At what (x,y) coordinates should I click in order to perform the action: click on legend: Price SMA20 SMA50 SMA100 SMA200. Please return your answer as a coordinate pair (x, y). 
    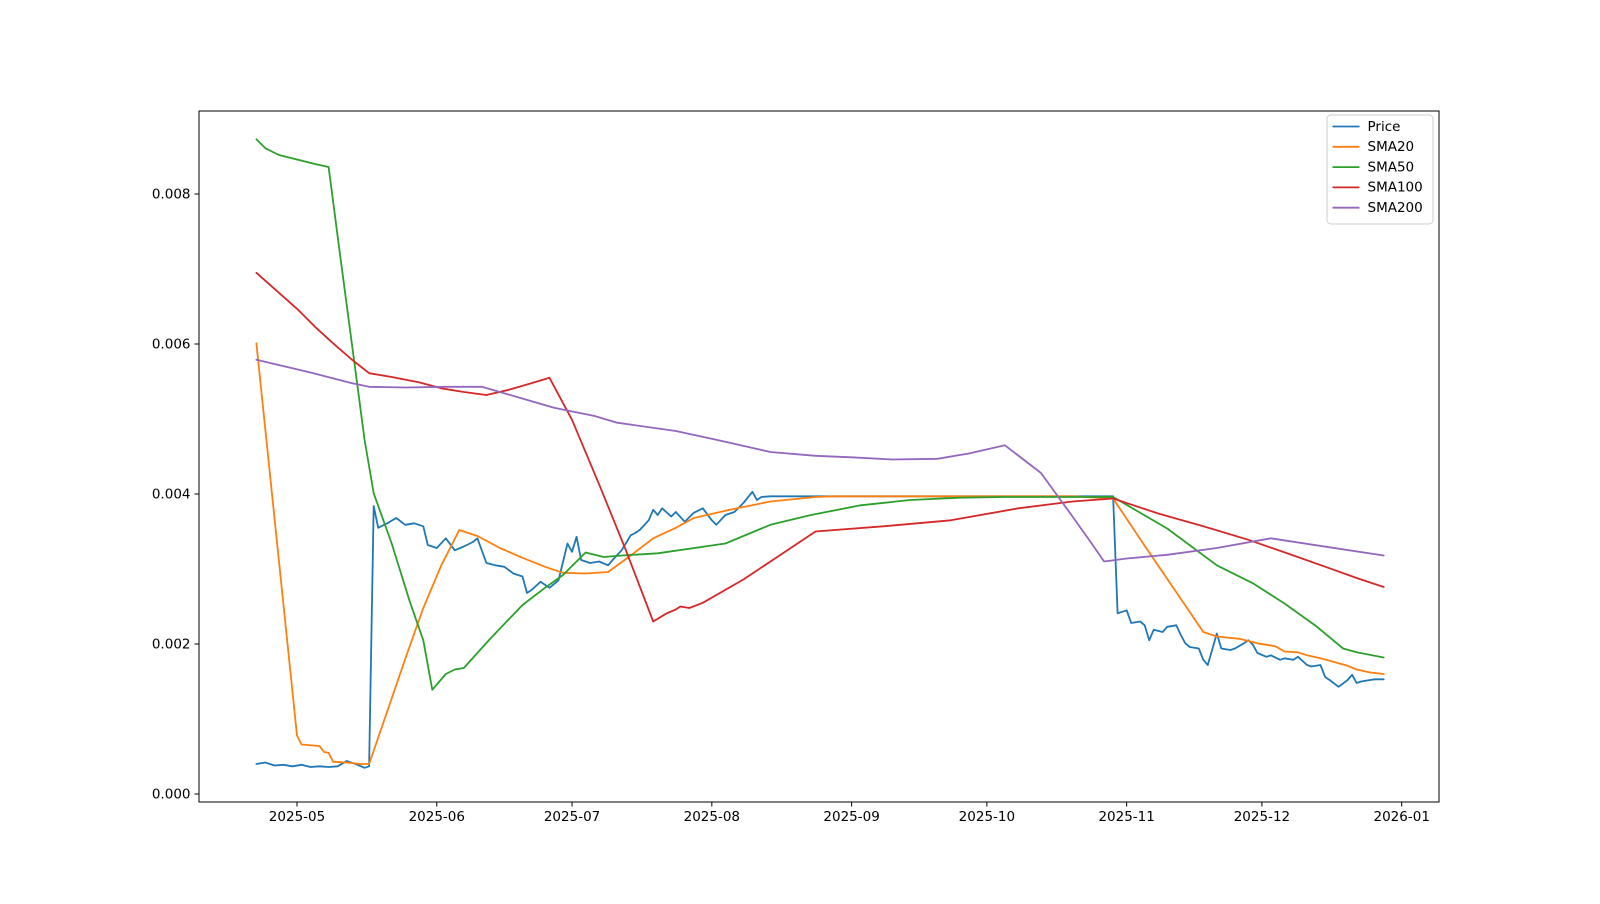
    Looking at the image, I should click on (1380, 169).